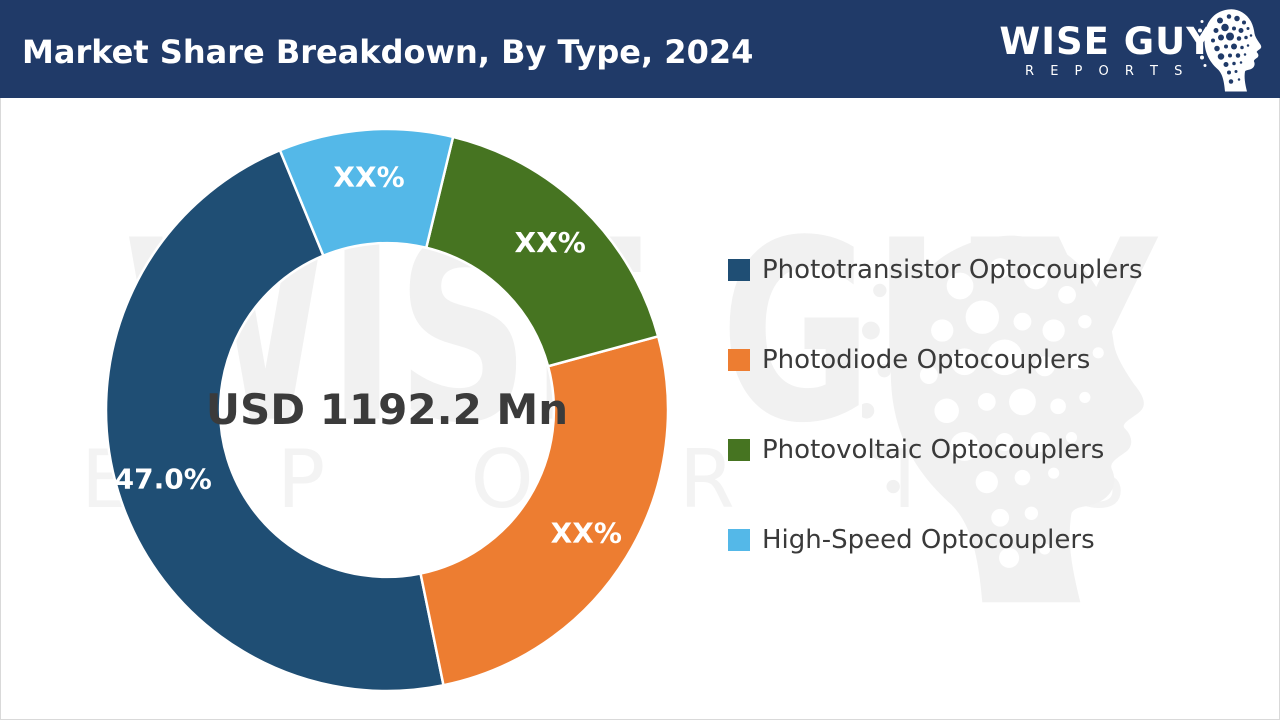  What do you see at coordinates (586, 533) in the screenshot?
I see `slice-label-1: XX%` at bounding box center [586, 533].